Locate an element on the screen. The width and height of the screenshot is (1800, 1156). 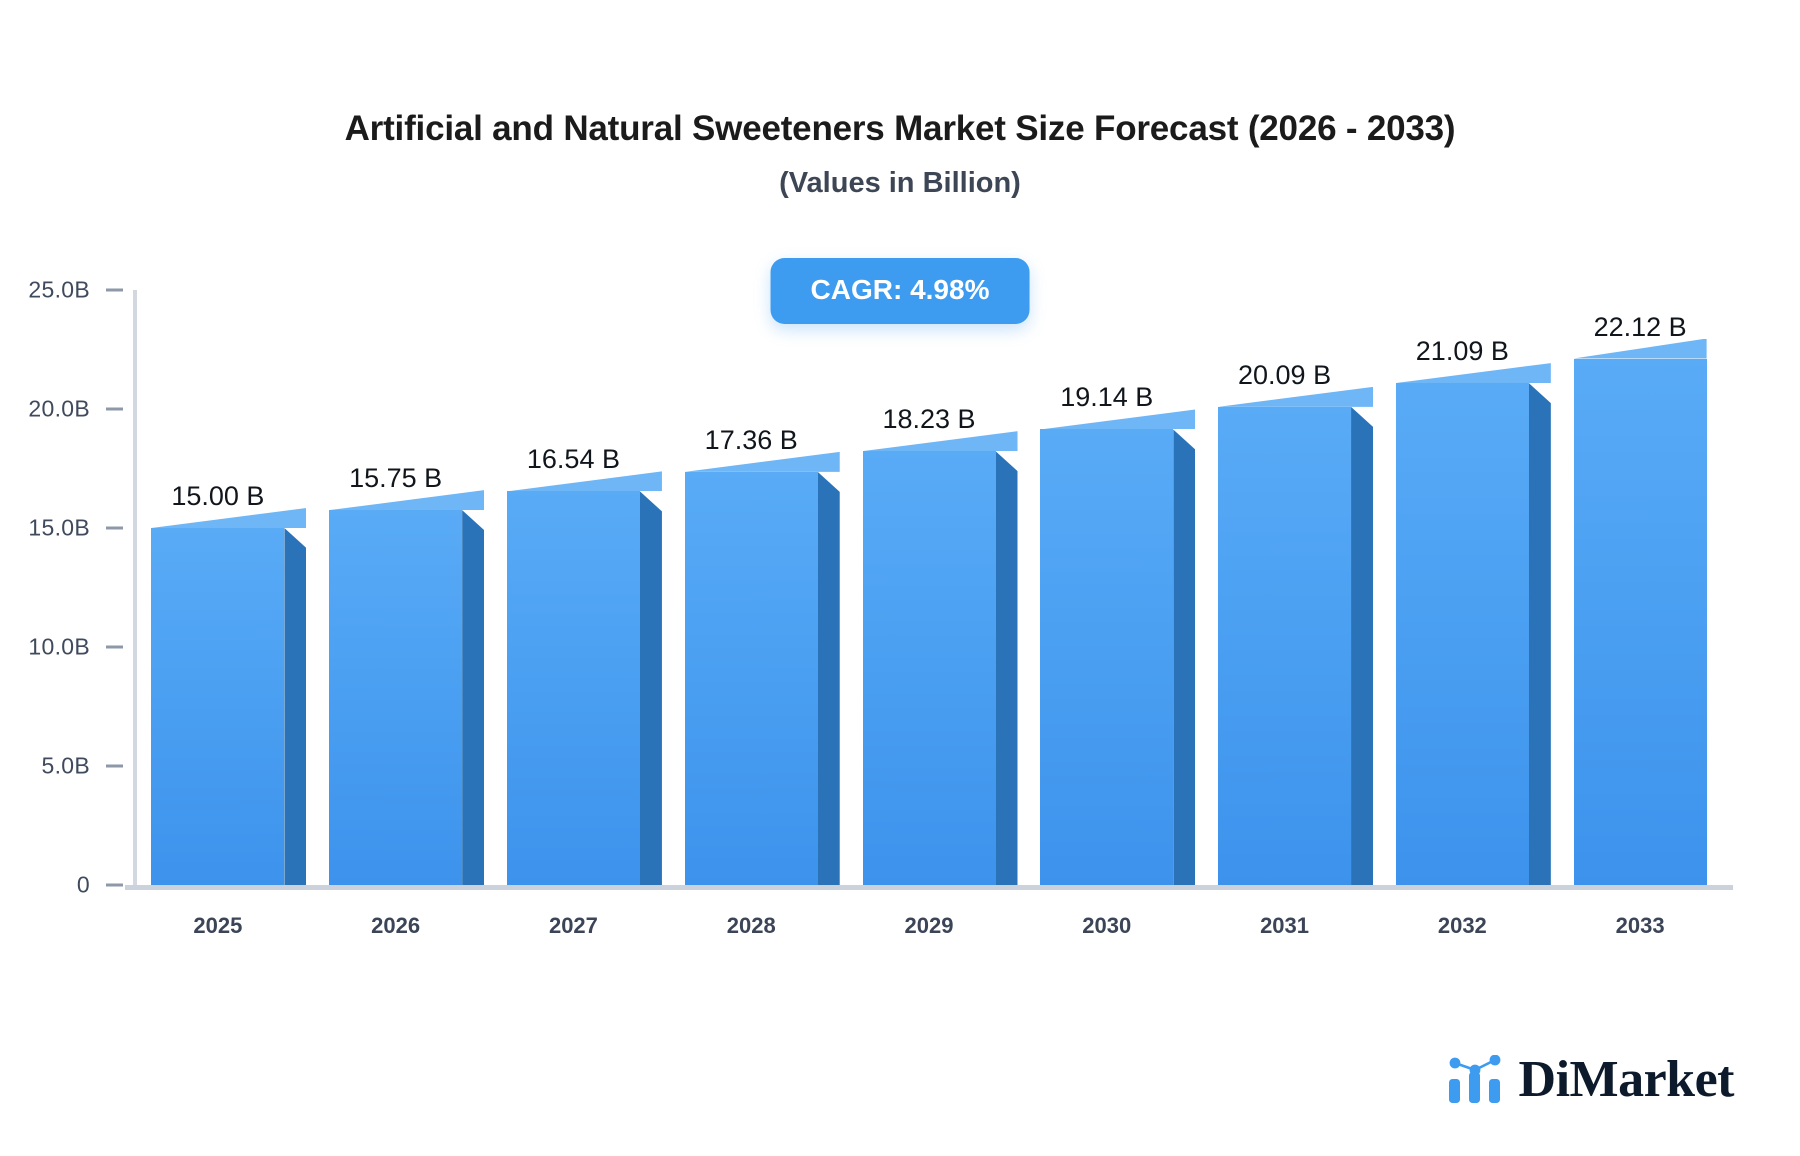
x-axis-category-label: 2031 is located at coordinates (1285, 925).